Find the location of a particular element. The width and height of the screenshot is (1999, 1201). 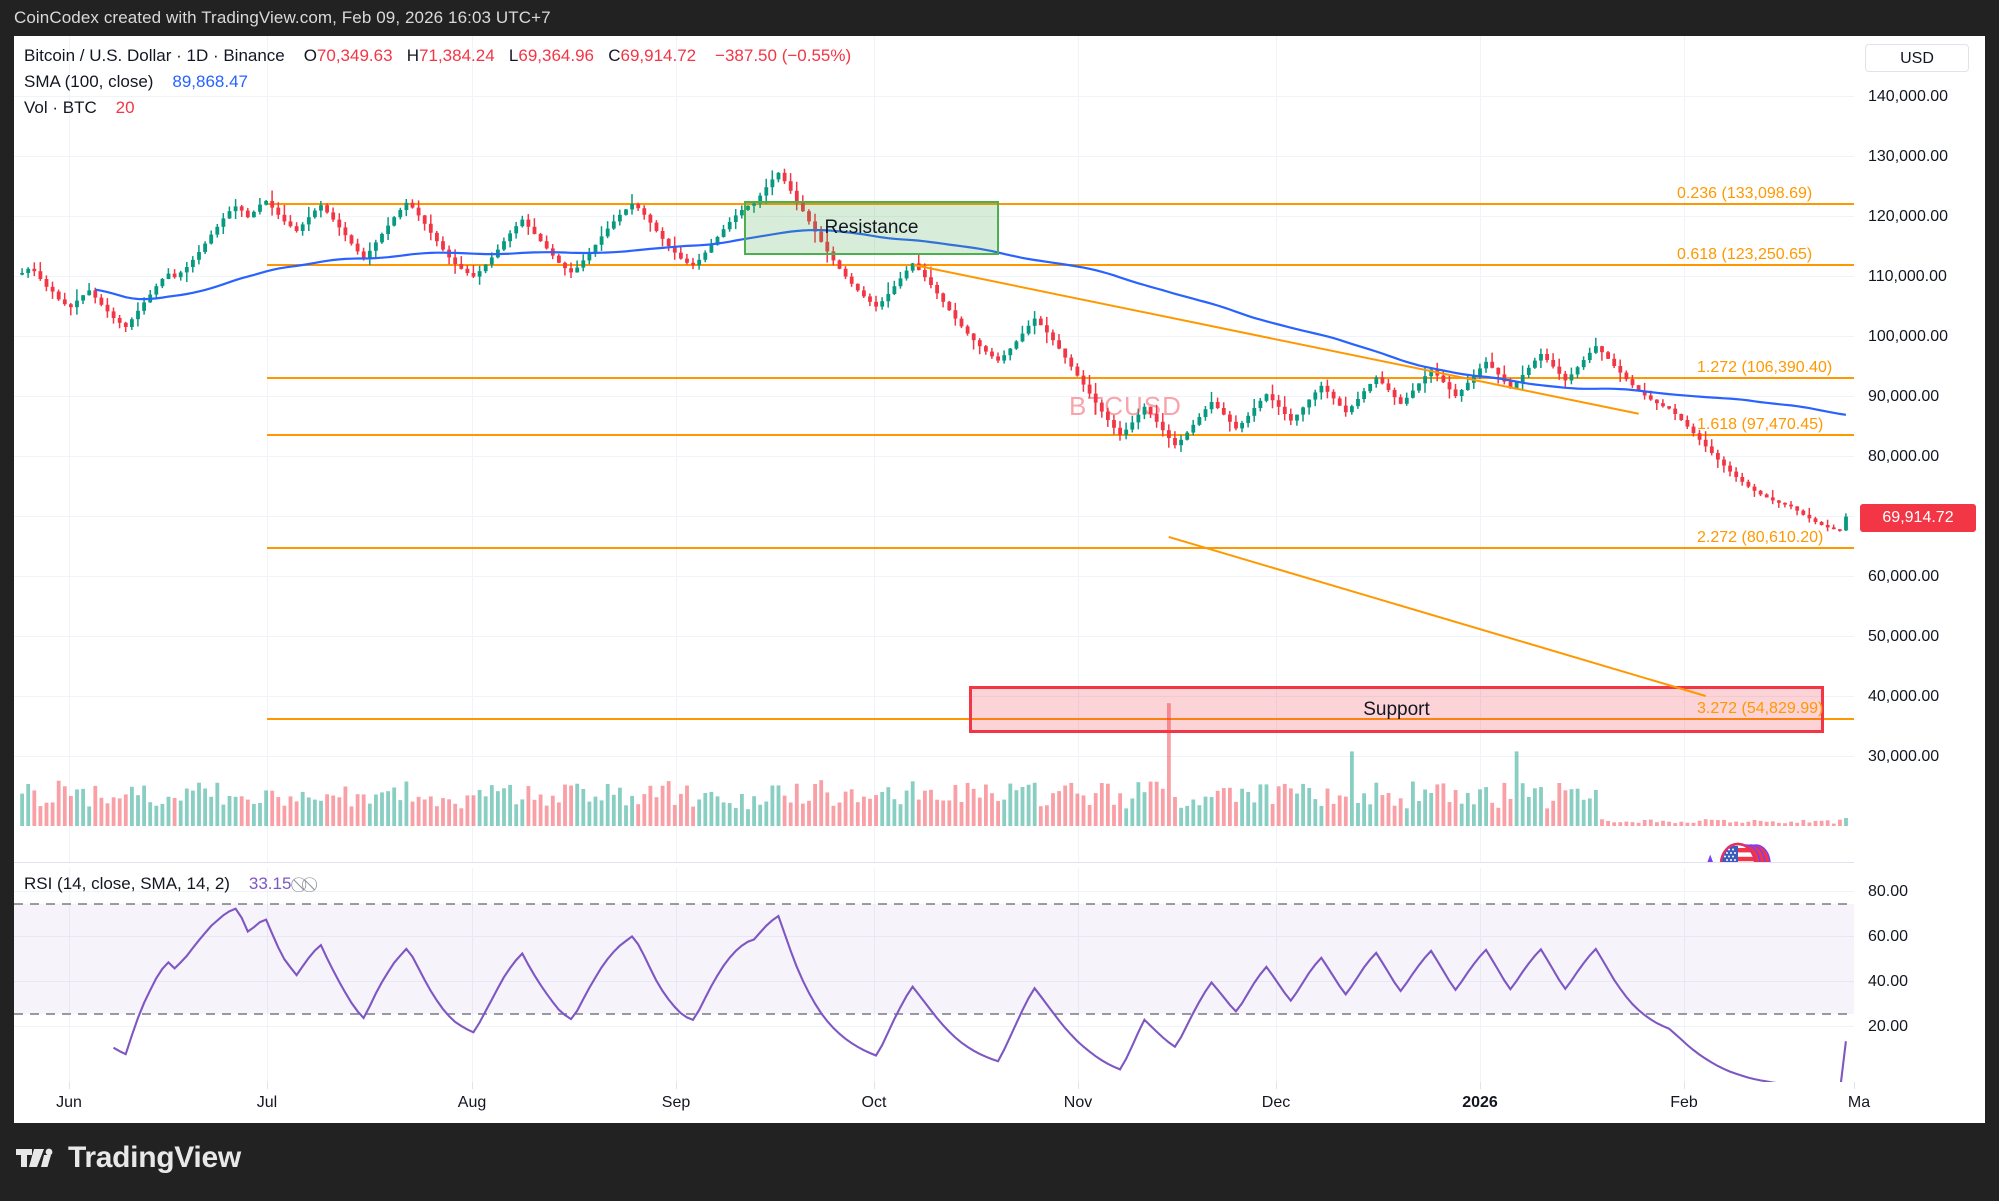

time-tickmark-oct is located at coordinates (874, 1085).